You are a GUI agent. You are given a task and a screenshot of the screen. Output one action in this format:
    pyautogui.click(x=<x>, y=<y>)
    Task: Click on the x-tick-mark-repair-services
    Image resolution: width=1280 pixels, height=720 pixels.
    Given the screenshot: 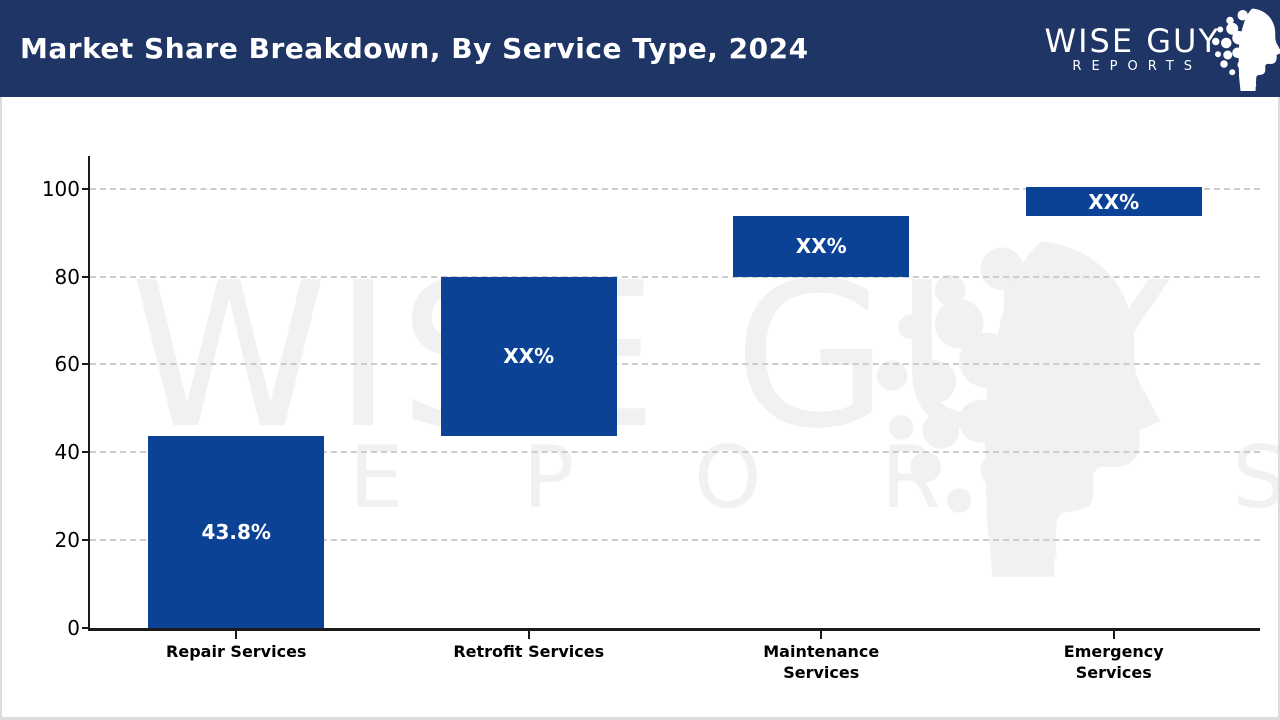 What is the action you would take?
    pyautogui.click(x=236, y=635)
    